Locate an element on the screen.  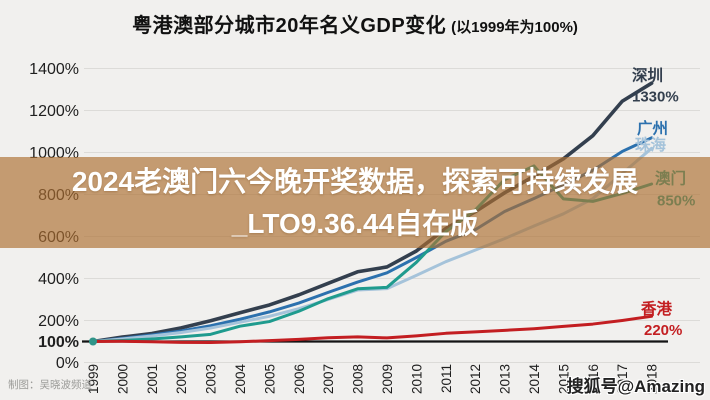
x-axis-year-label: 2008 is located at coordinates (358, 379).